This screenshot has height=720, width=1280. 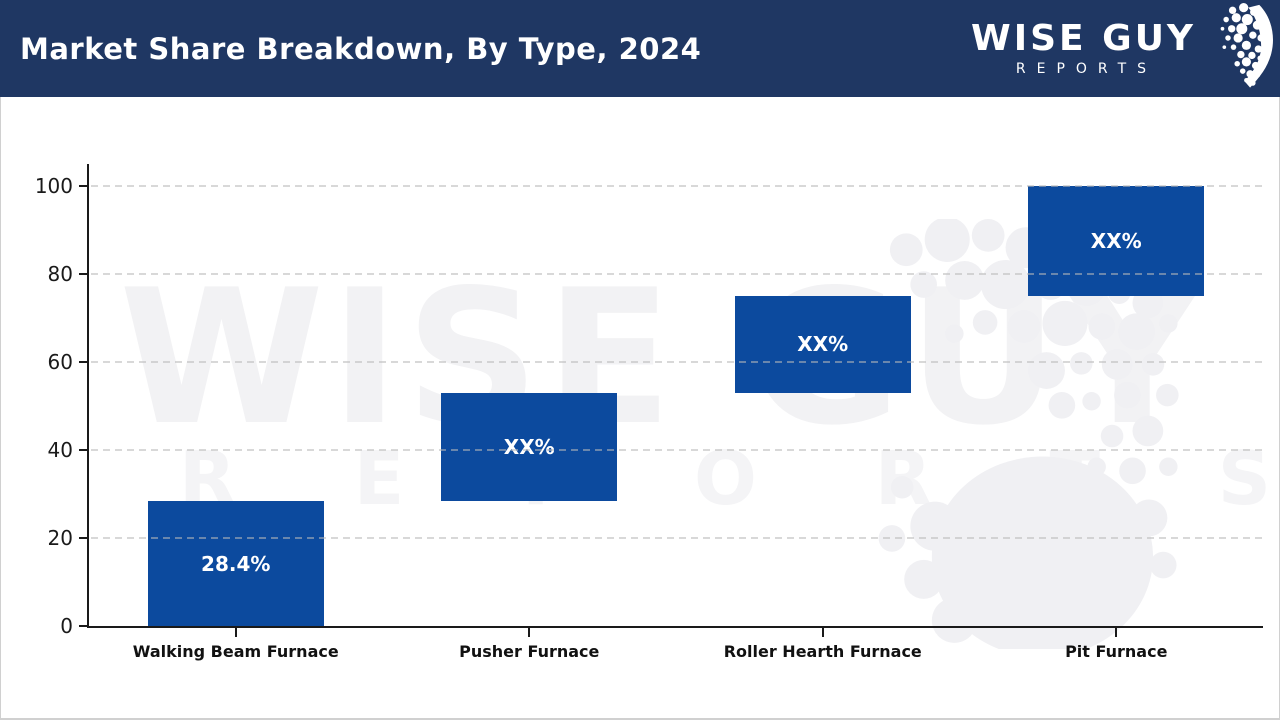 What do you see at coordinates (1116, 651) in the screenshot?
I see `x-tick-label: Pit Furnace` at bounding box center [1116, 651].